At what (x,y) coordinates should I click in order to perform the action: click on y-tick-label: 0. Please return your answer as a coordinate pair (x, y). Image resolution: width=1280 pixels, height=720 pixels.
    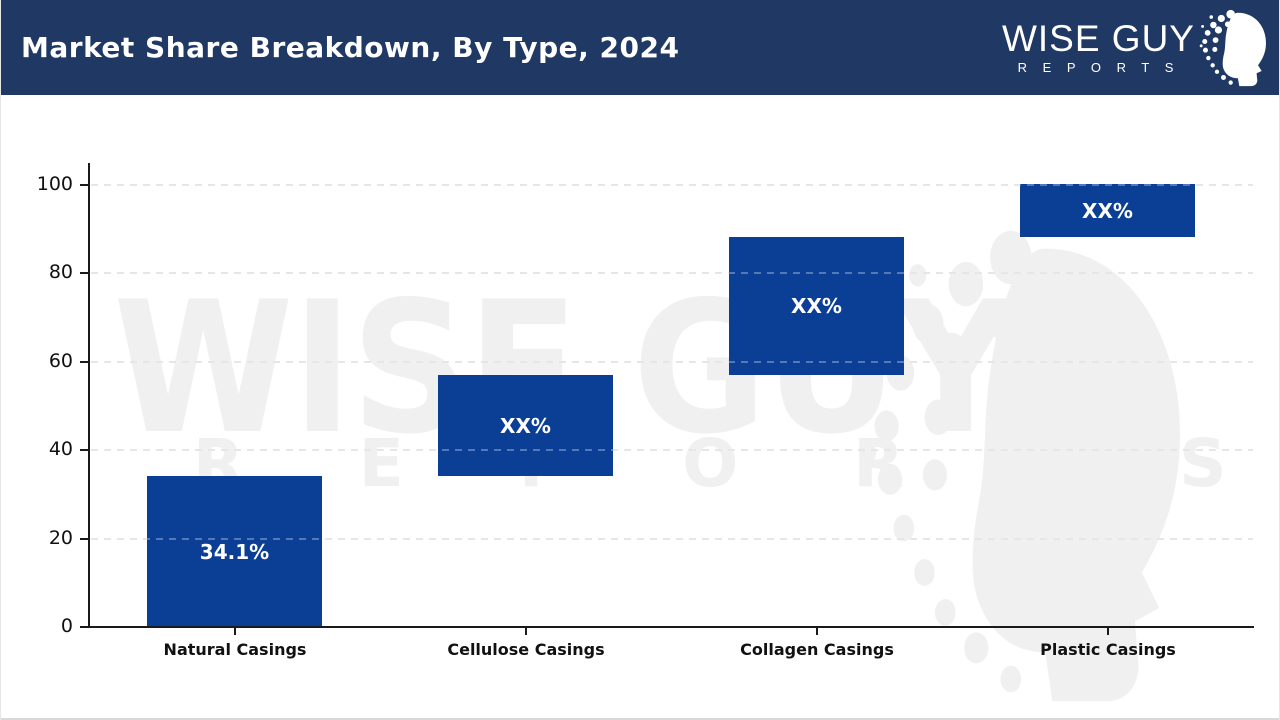
    Looking at the image, I should click on (66, 626).